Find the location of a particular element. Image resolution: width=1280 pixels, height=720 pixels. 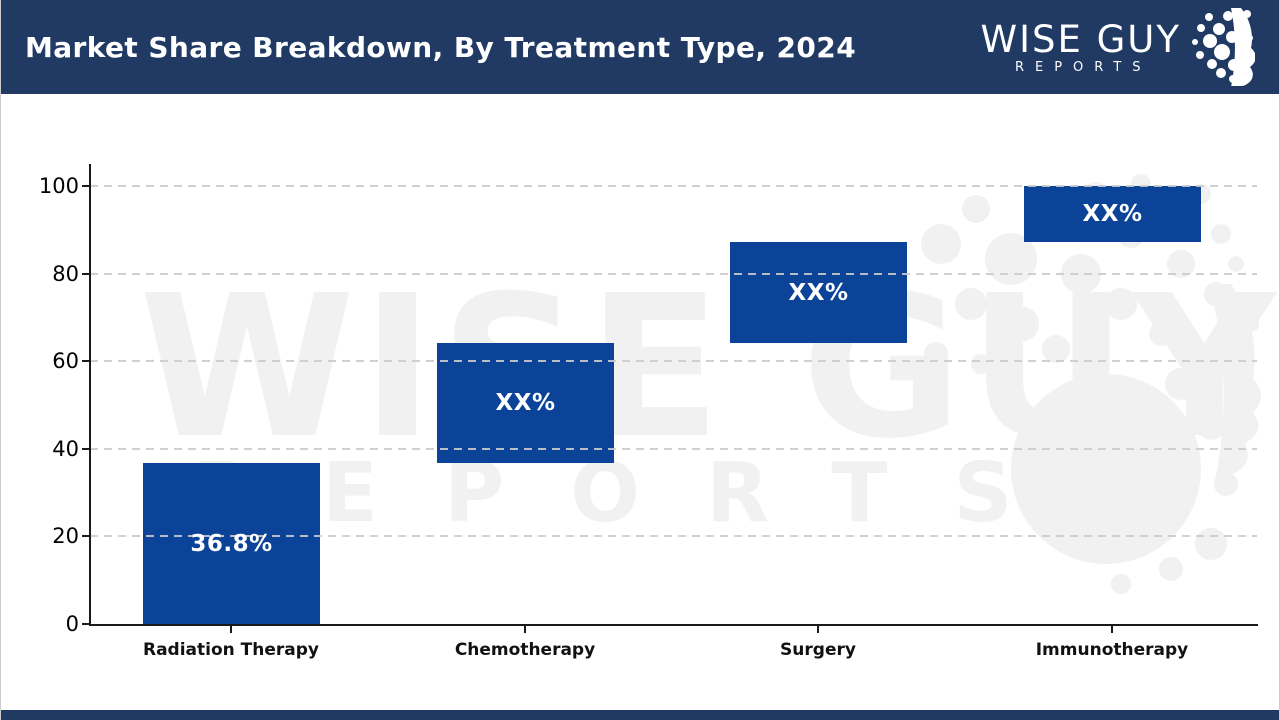

x-category-label: Radiation Therapy is located at coordinates (231, 650).